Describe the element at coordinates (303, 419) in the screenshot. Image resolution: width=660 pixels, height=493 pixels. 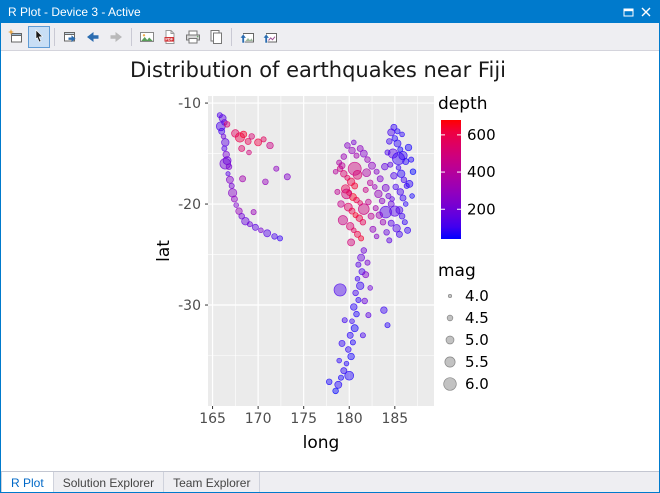
I see `svg-text: 175` at that location.